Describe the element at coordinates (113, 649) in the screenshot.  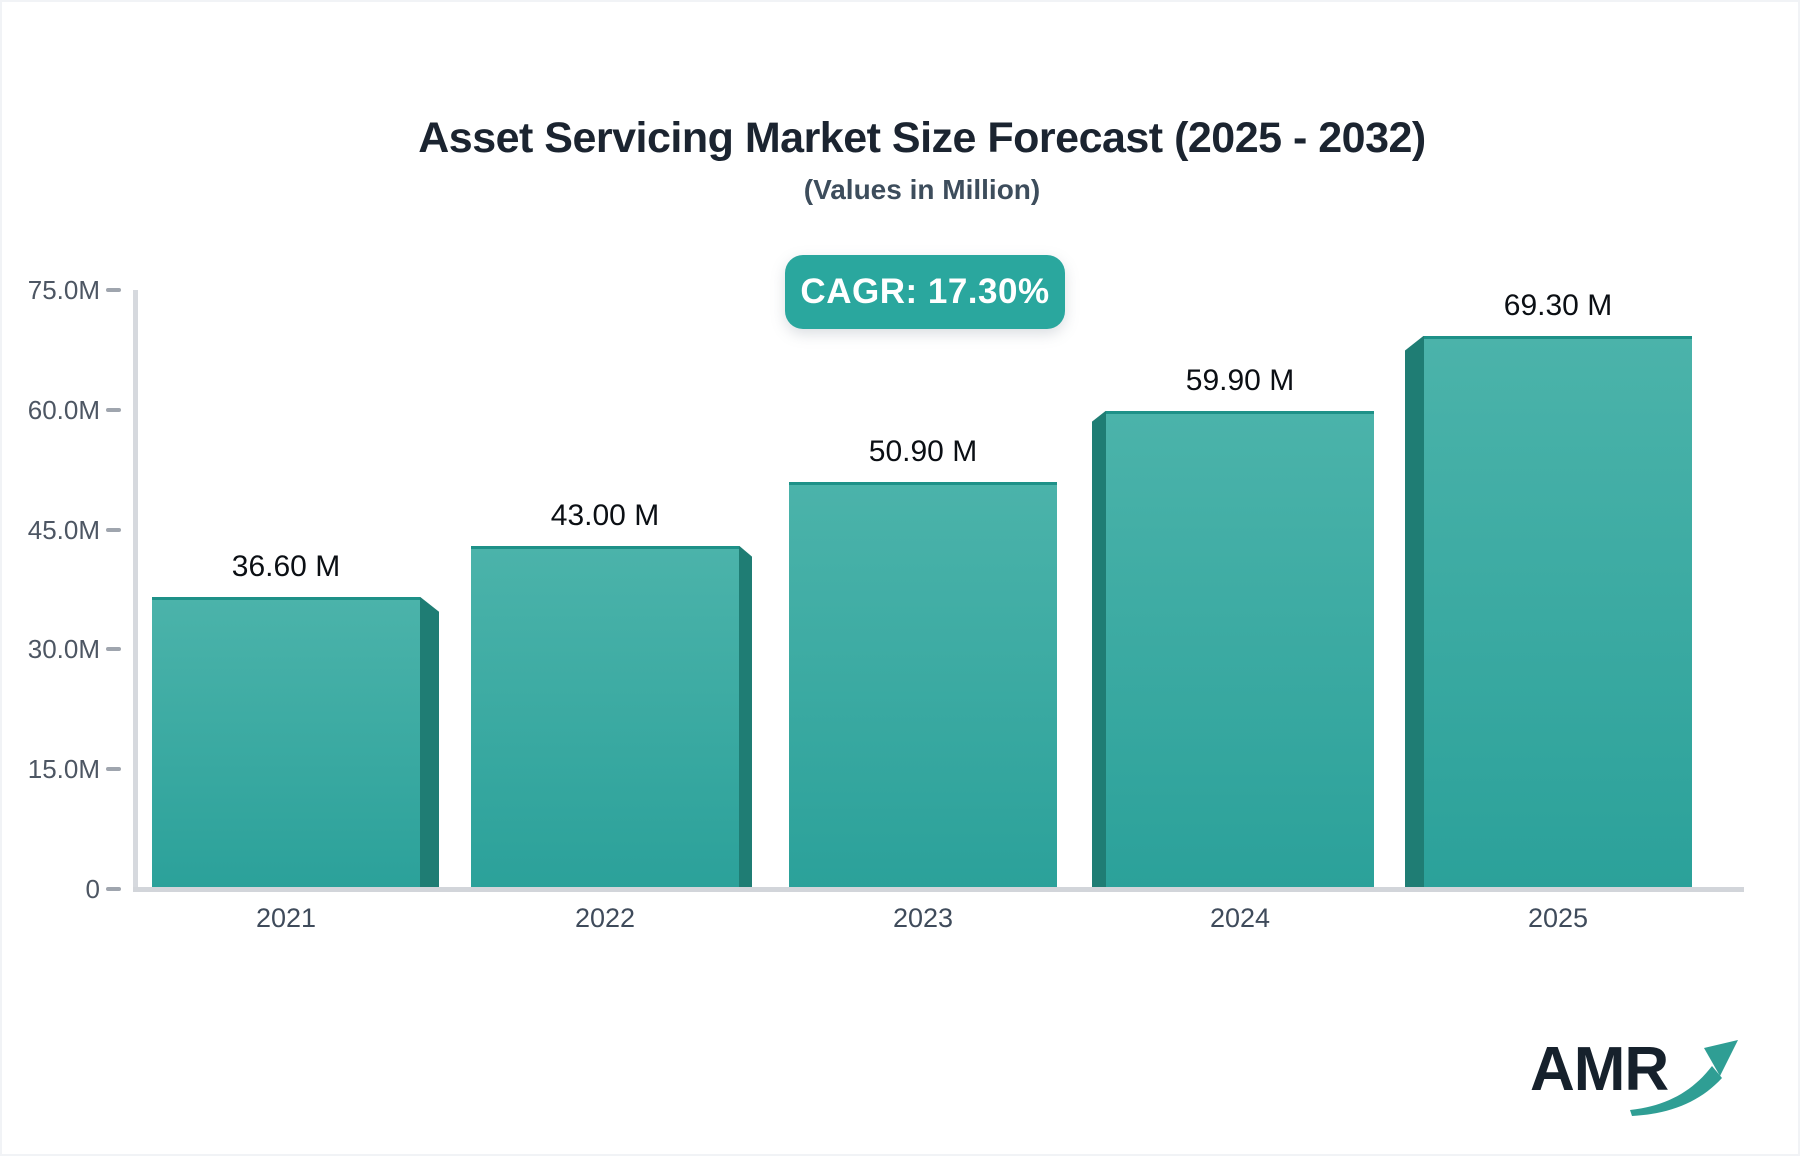
I see `y-axis-tick-mark-30.0M` at that location.